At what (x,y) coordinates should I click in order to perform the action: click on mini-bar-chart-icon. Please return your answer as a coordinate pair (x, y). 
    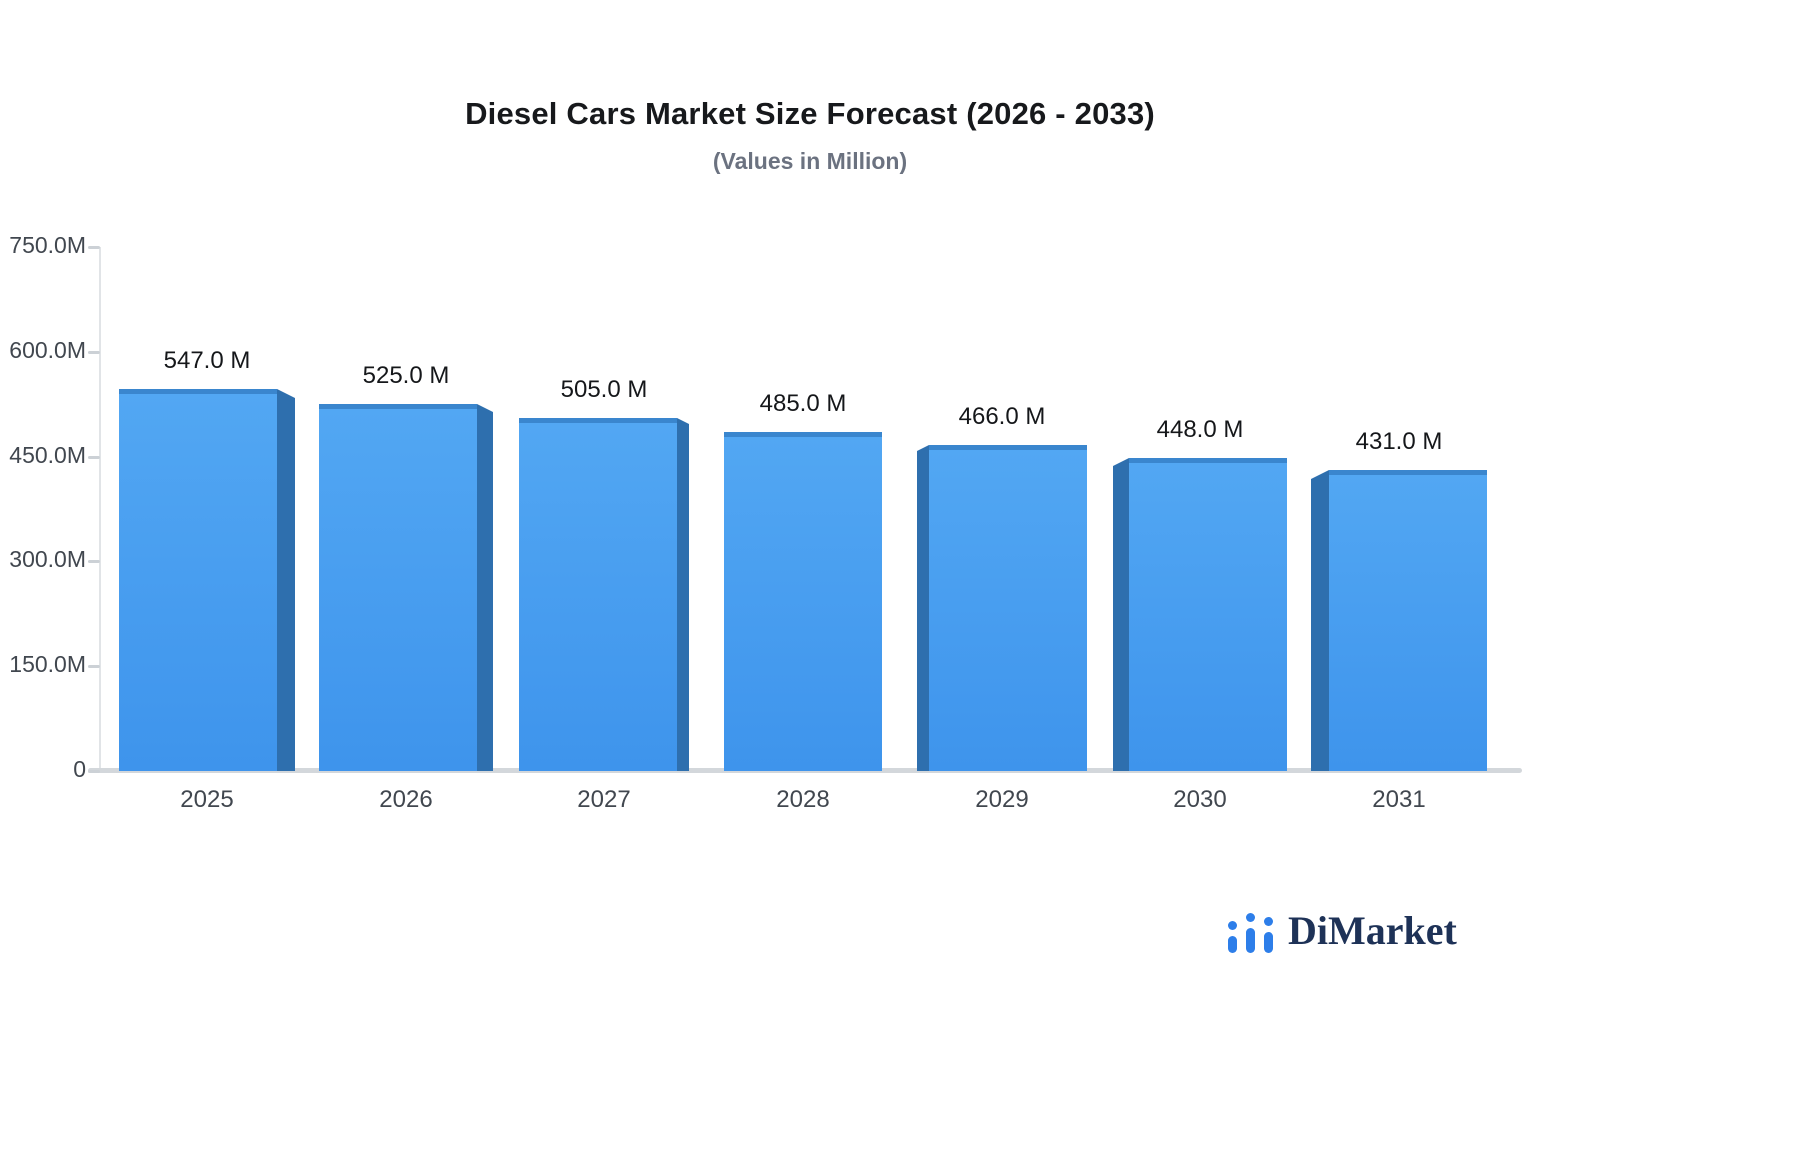
    Looking at the image, I should click on (1251, 928).